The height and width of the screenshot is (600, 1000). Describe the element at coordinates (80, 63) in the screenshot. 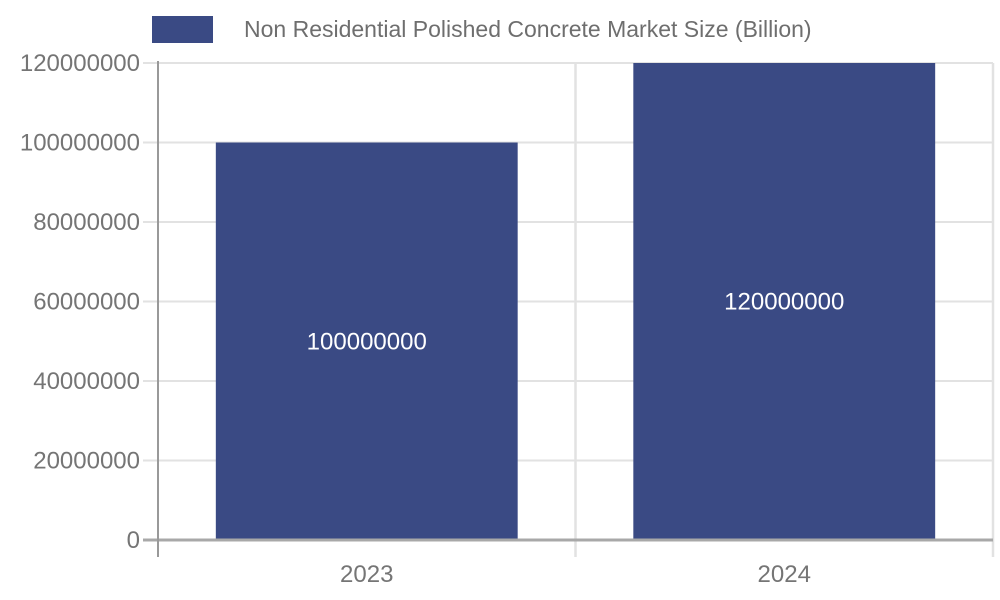

I see `y-tick-label: 120000000` at that location.